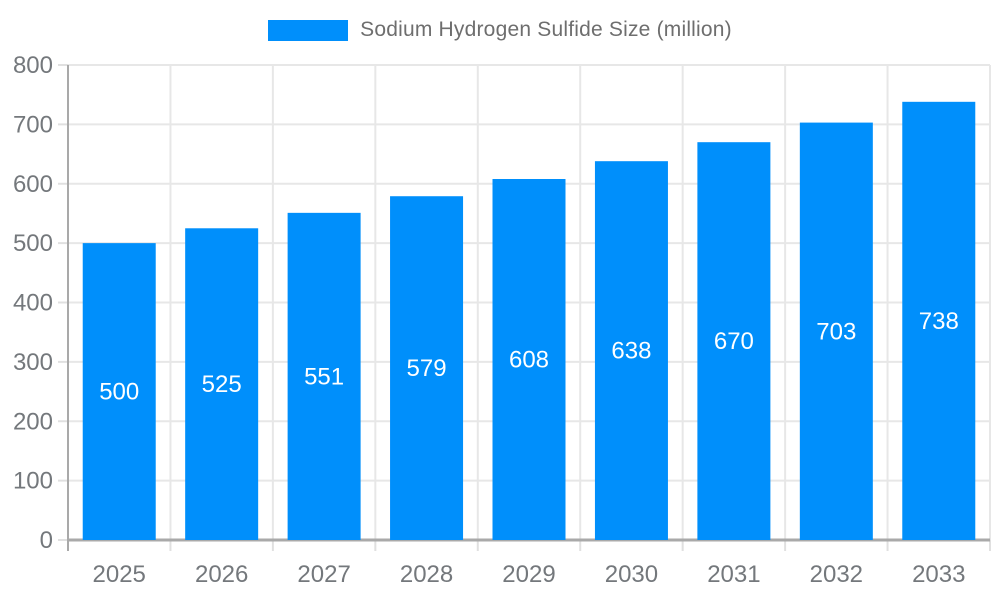 The image size is (1000, 600). I want to click on y-axis-tick-label: 100, so click(33, 481).